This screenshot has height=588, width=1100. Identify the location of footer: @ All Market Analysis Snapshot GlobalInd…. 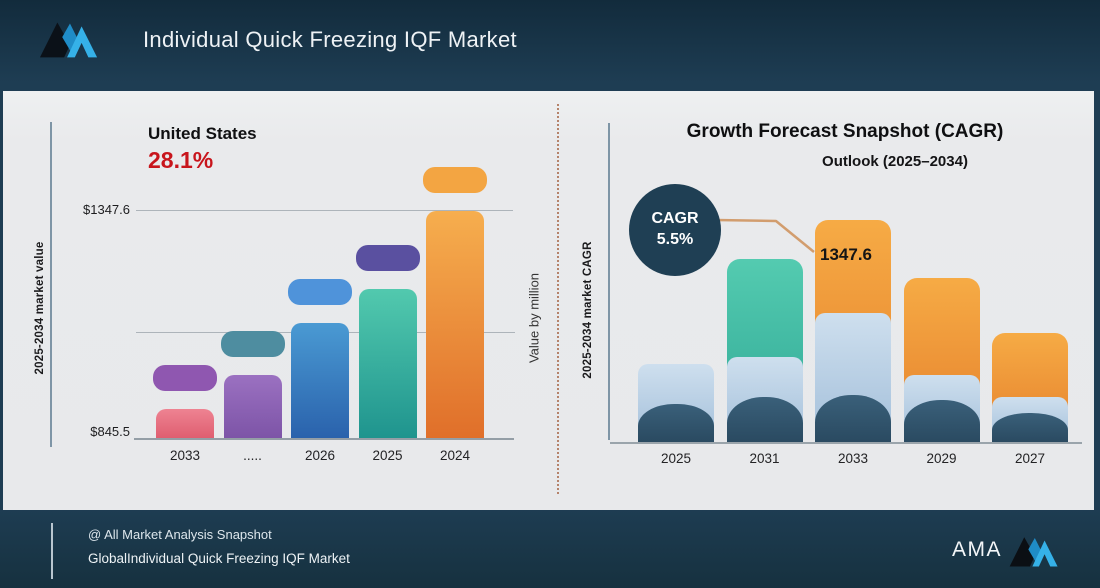
(550, 549).